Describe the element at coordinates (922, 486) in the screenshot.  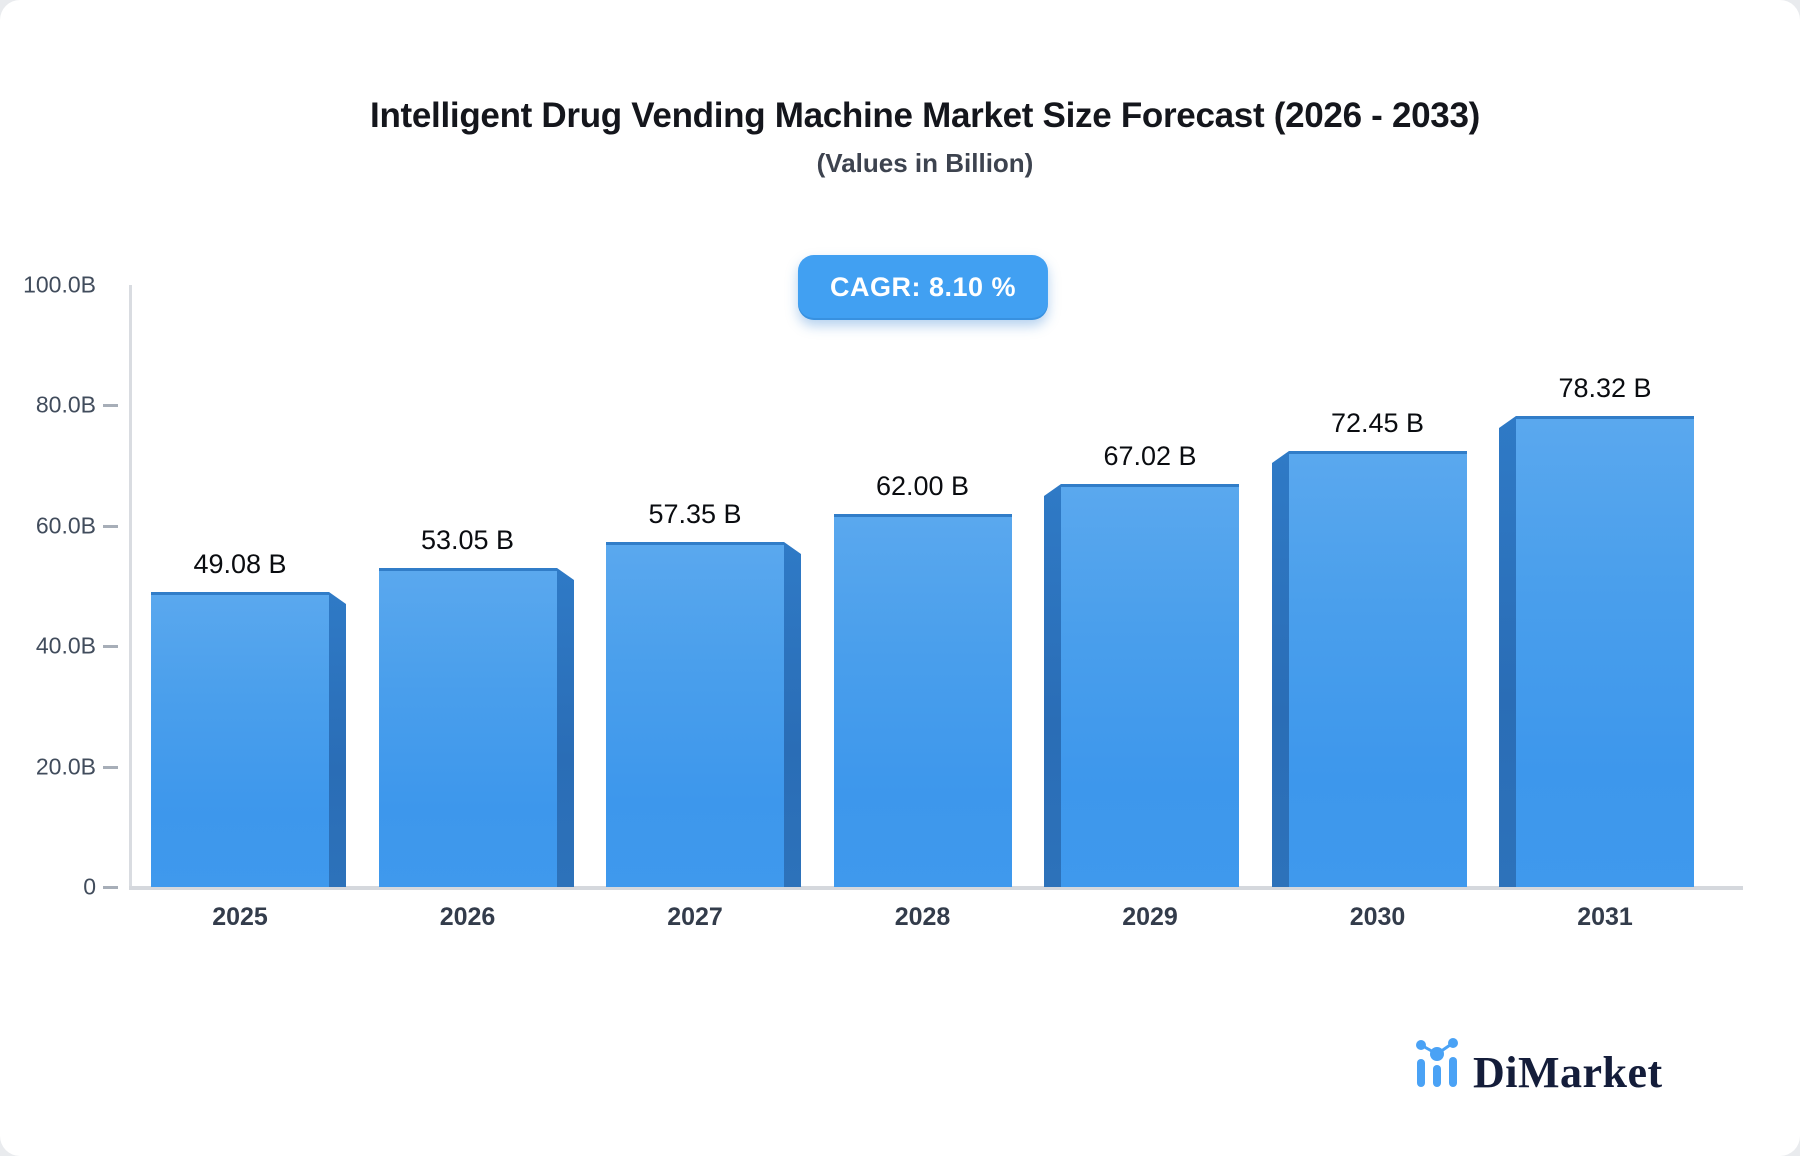
I see `bar-value-label: 62.00 B` at that location.